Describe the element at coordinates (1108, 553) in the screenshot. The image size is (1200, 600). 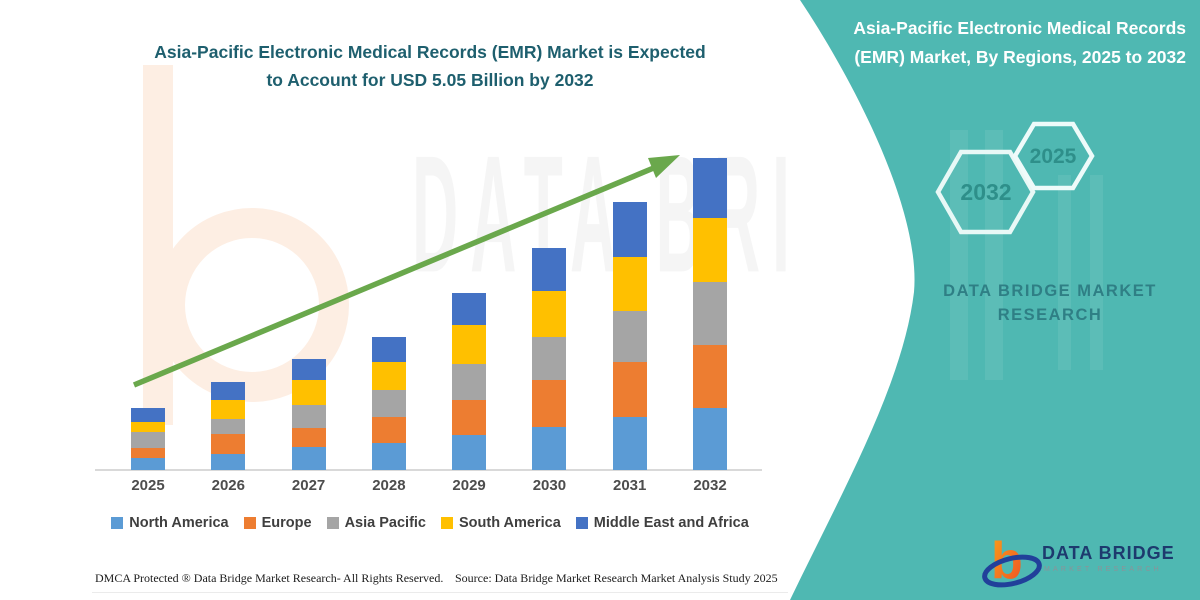
I see `logo-wordmark: DATA BRIDGE` at that location.